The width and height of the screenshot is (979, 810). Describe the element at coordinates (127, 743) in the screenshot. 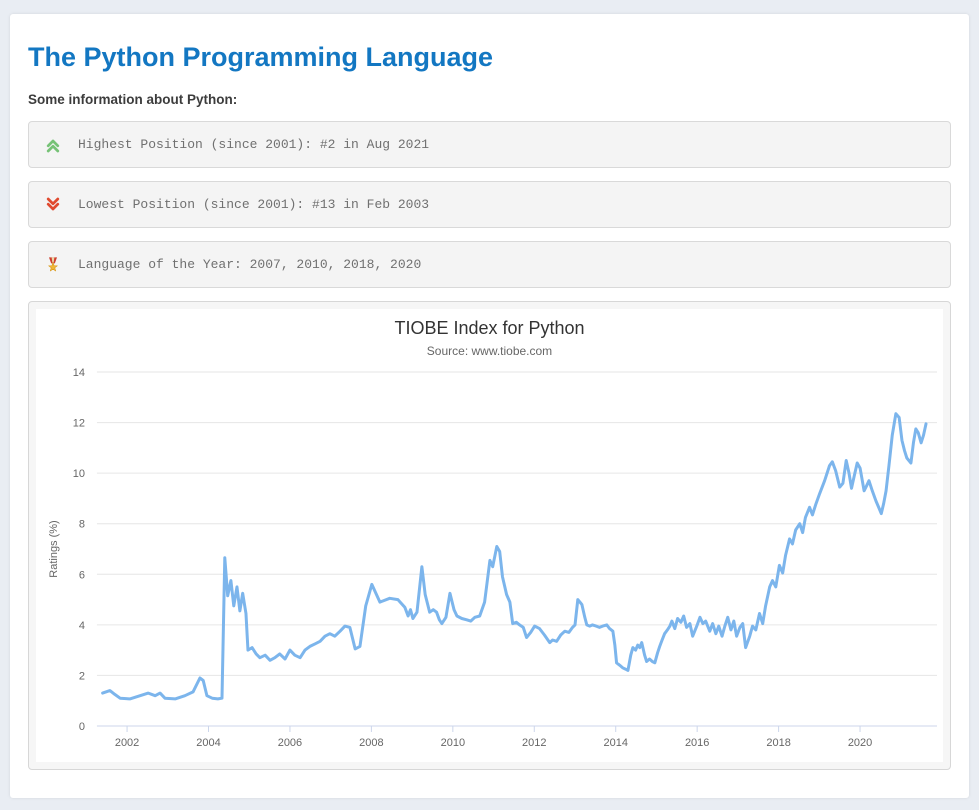

I see `svg-text: 2002` at that location.